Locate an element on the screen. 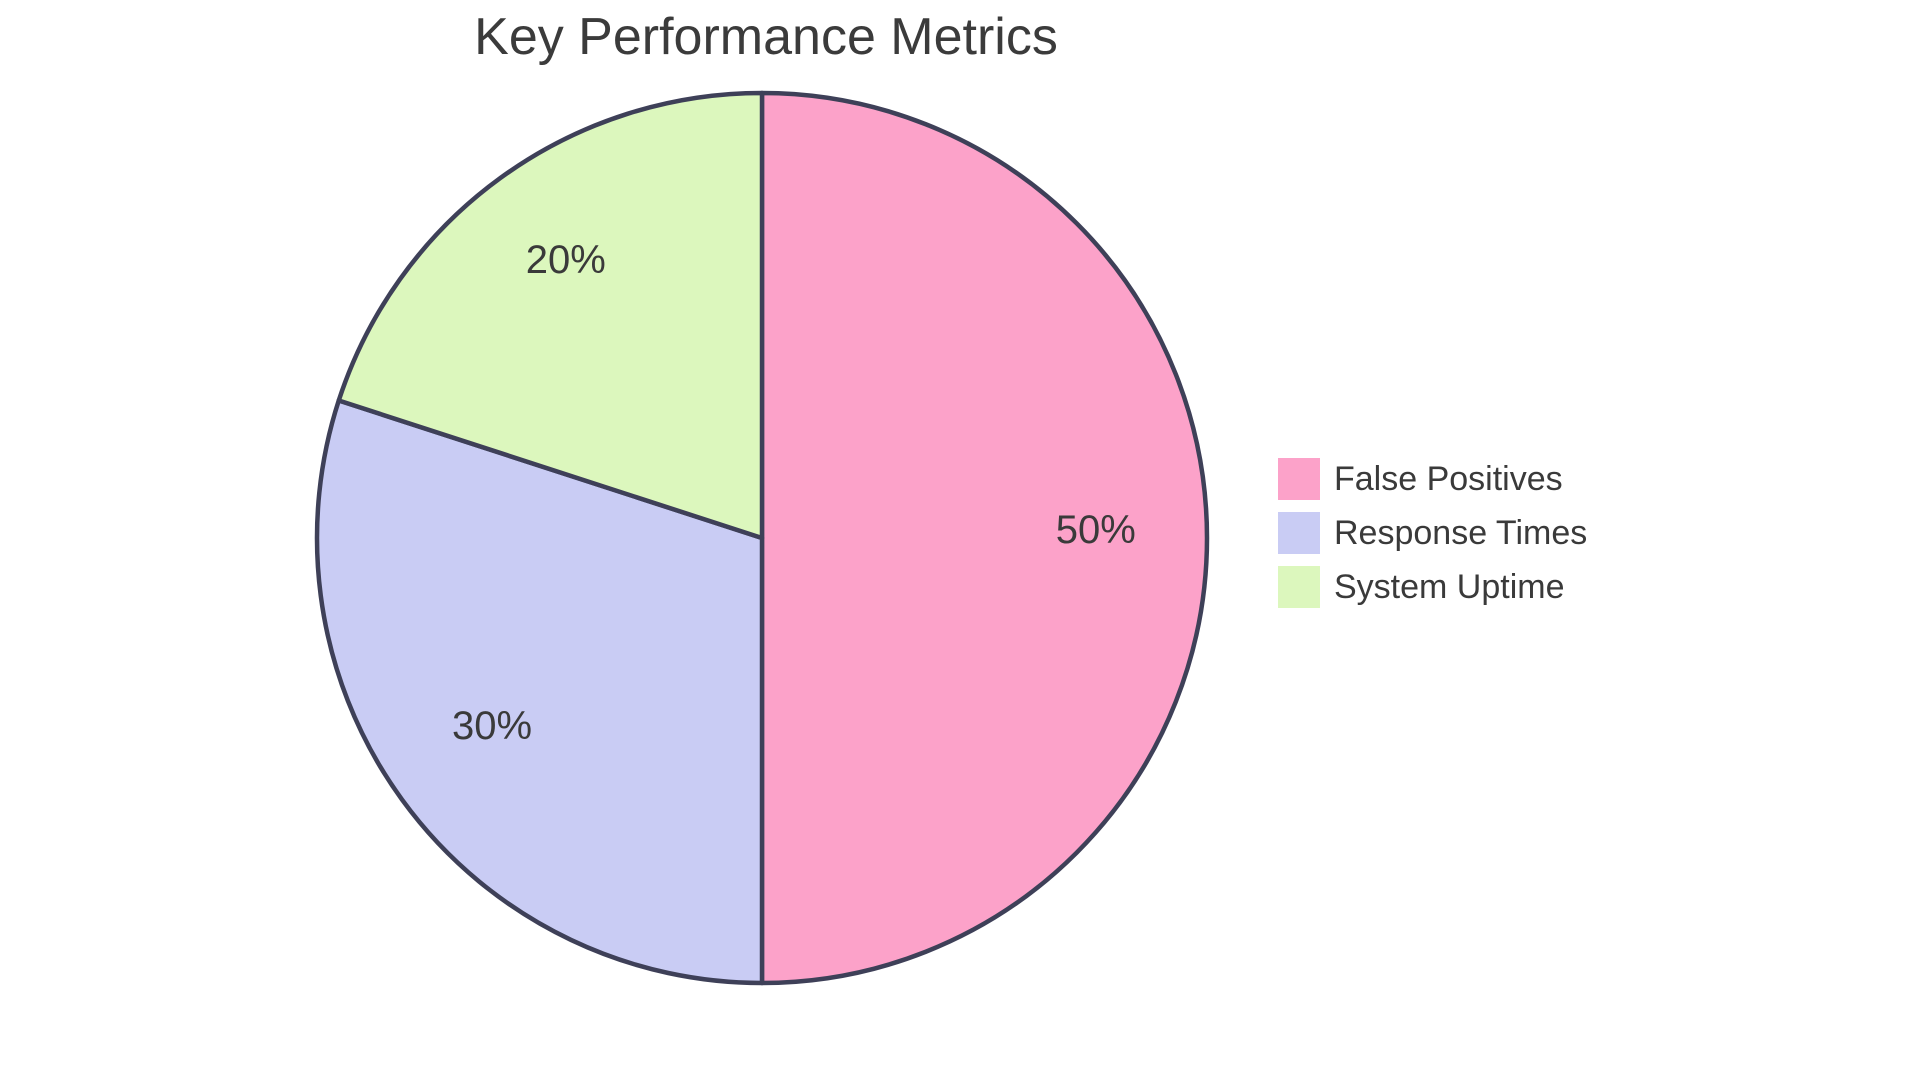 This screenshot has width=1920, height=1083. legend-label-system-uptime: System Uptime is located at coordinates (1449, 587).